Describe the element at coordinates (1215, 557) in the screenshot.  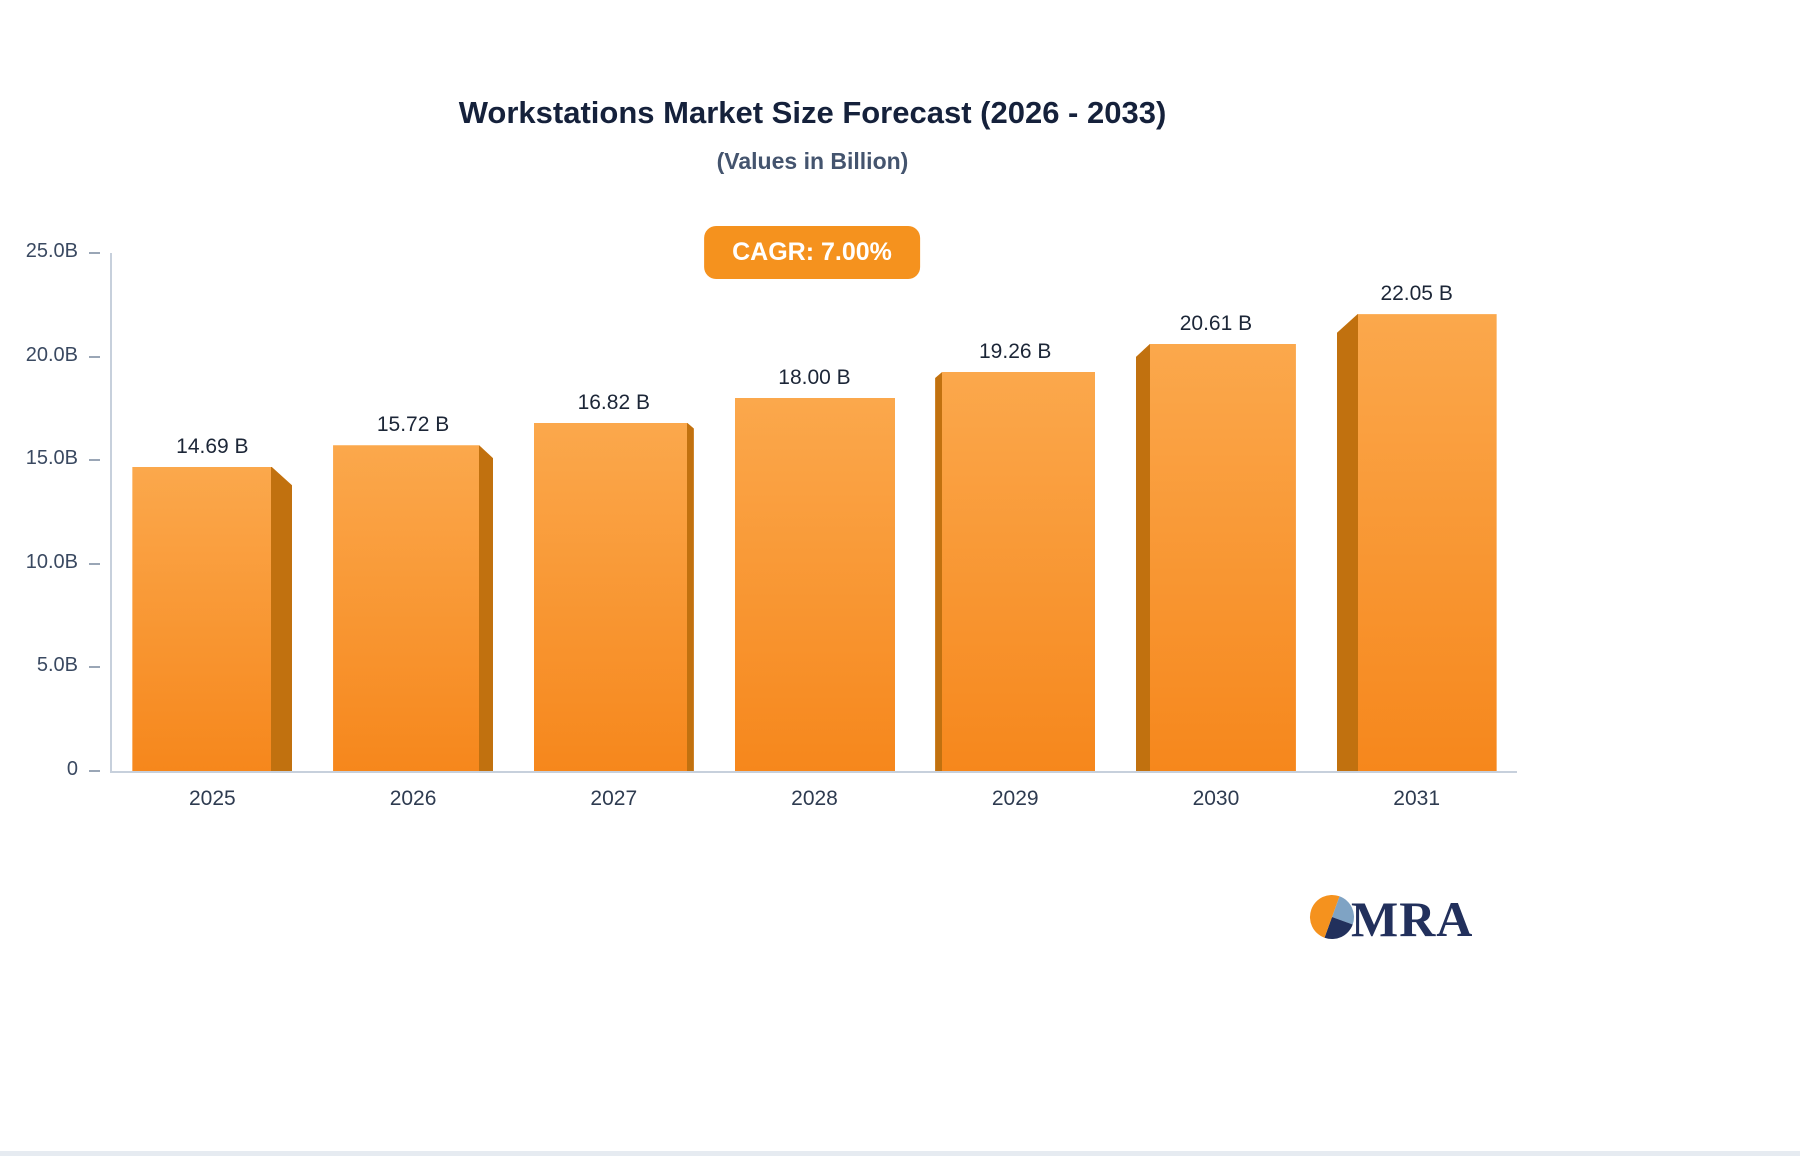
I see `bar-2030` at that location.